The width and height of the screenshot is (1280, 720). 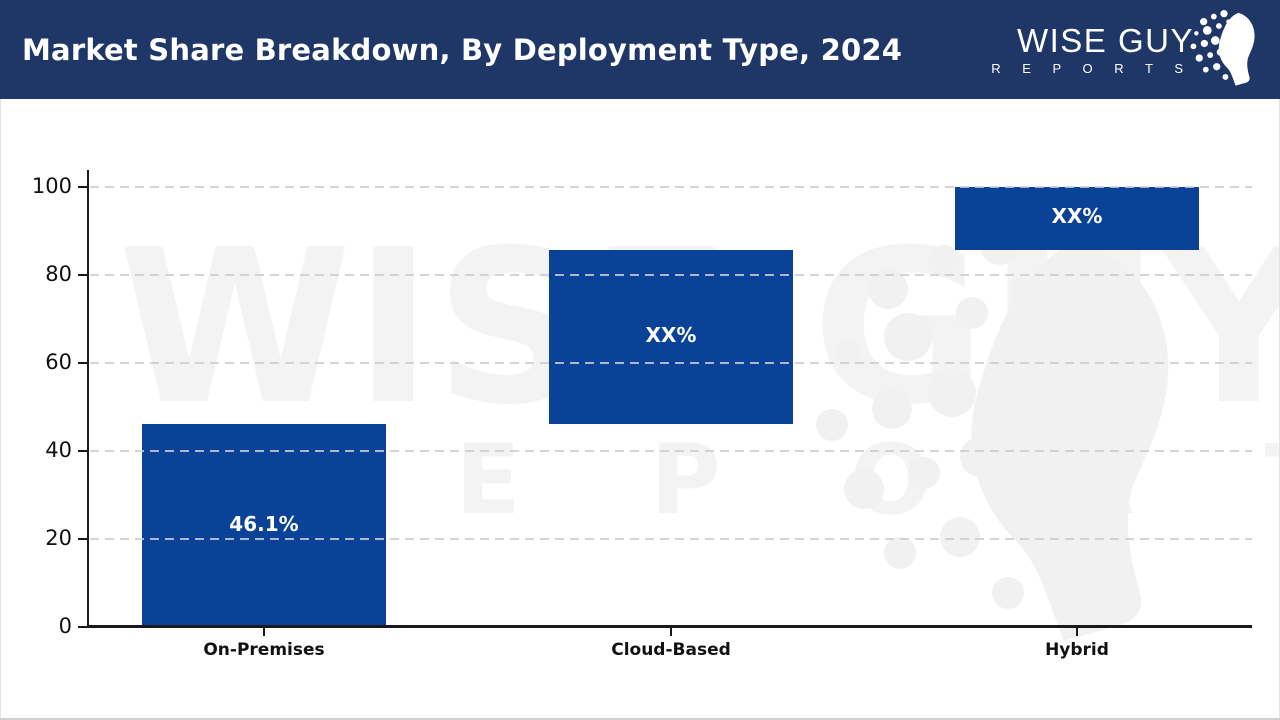 What do you see at coordinates (58, 274) in the screenshot?
I see `y-tick-label-80: 80` at bounding box center [58, 274].